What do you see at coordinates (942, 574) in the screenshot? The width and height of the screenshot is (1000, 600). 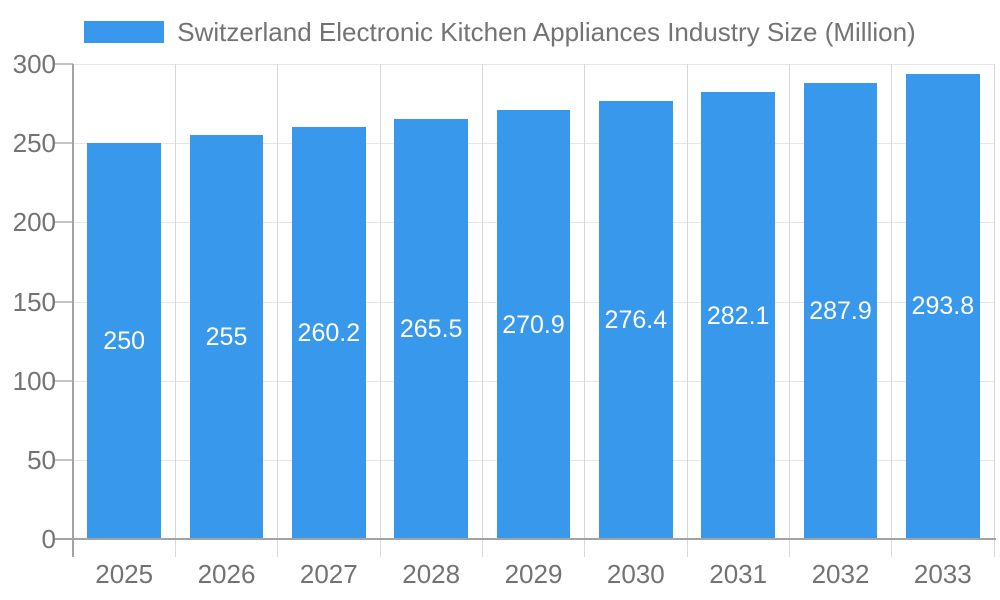 I see `x-axis-label: 2033` at bounding box center [942, 574].